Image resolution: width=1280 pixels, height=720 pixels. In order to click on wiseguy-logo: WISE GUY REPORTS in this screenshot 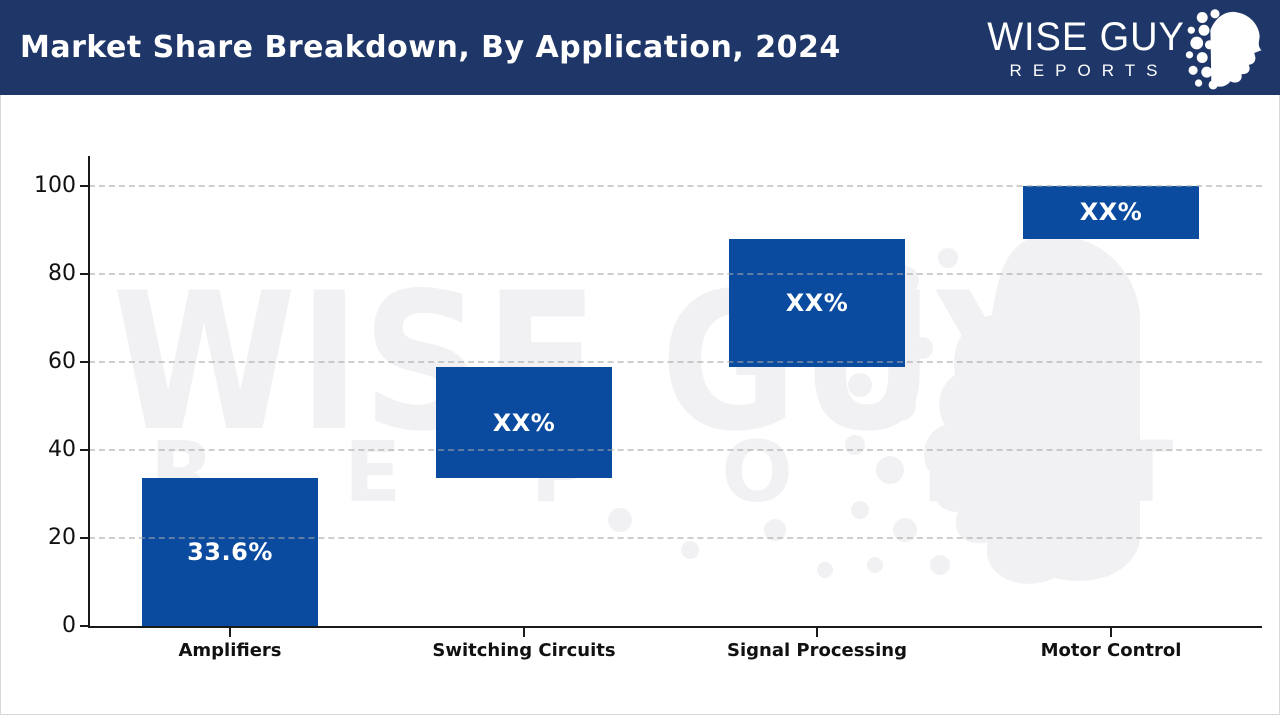, I will do `click(1124, 48)`.